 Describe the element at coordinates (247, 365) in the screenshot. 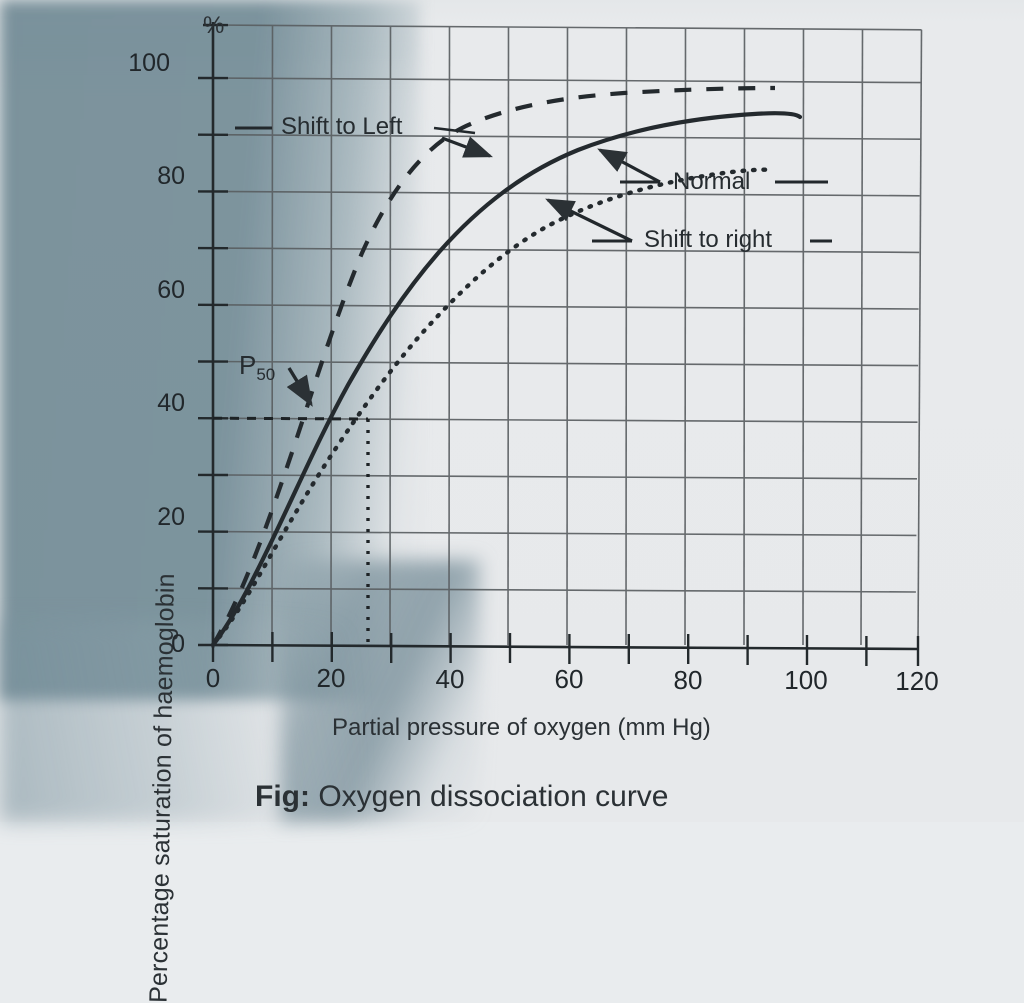

I see `p50-base: P` at that location.